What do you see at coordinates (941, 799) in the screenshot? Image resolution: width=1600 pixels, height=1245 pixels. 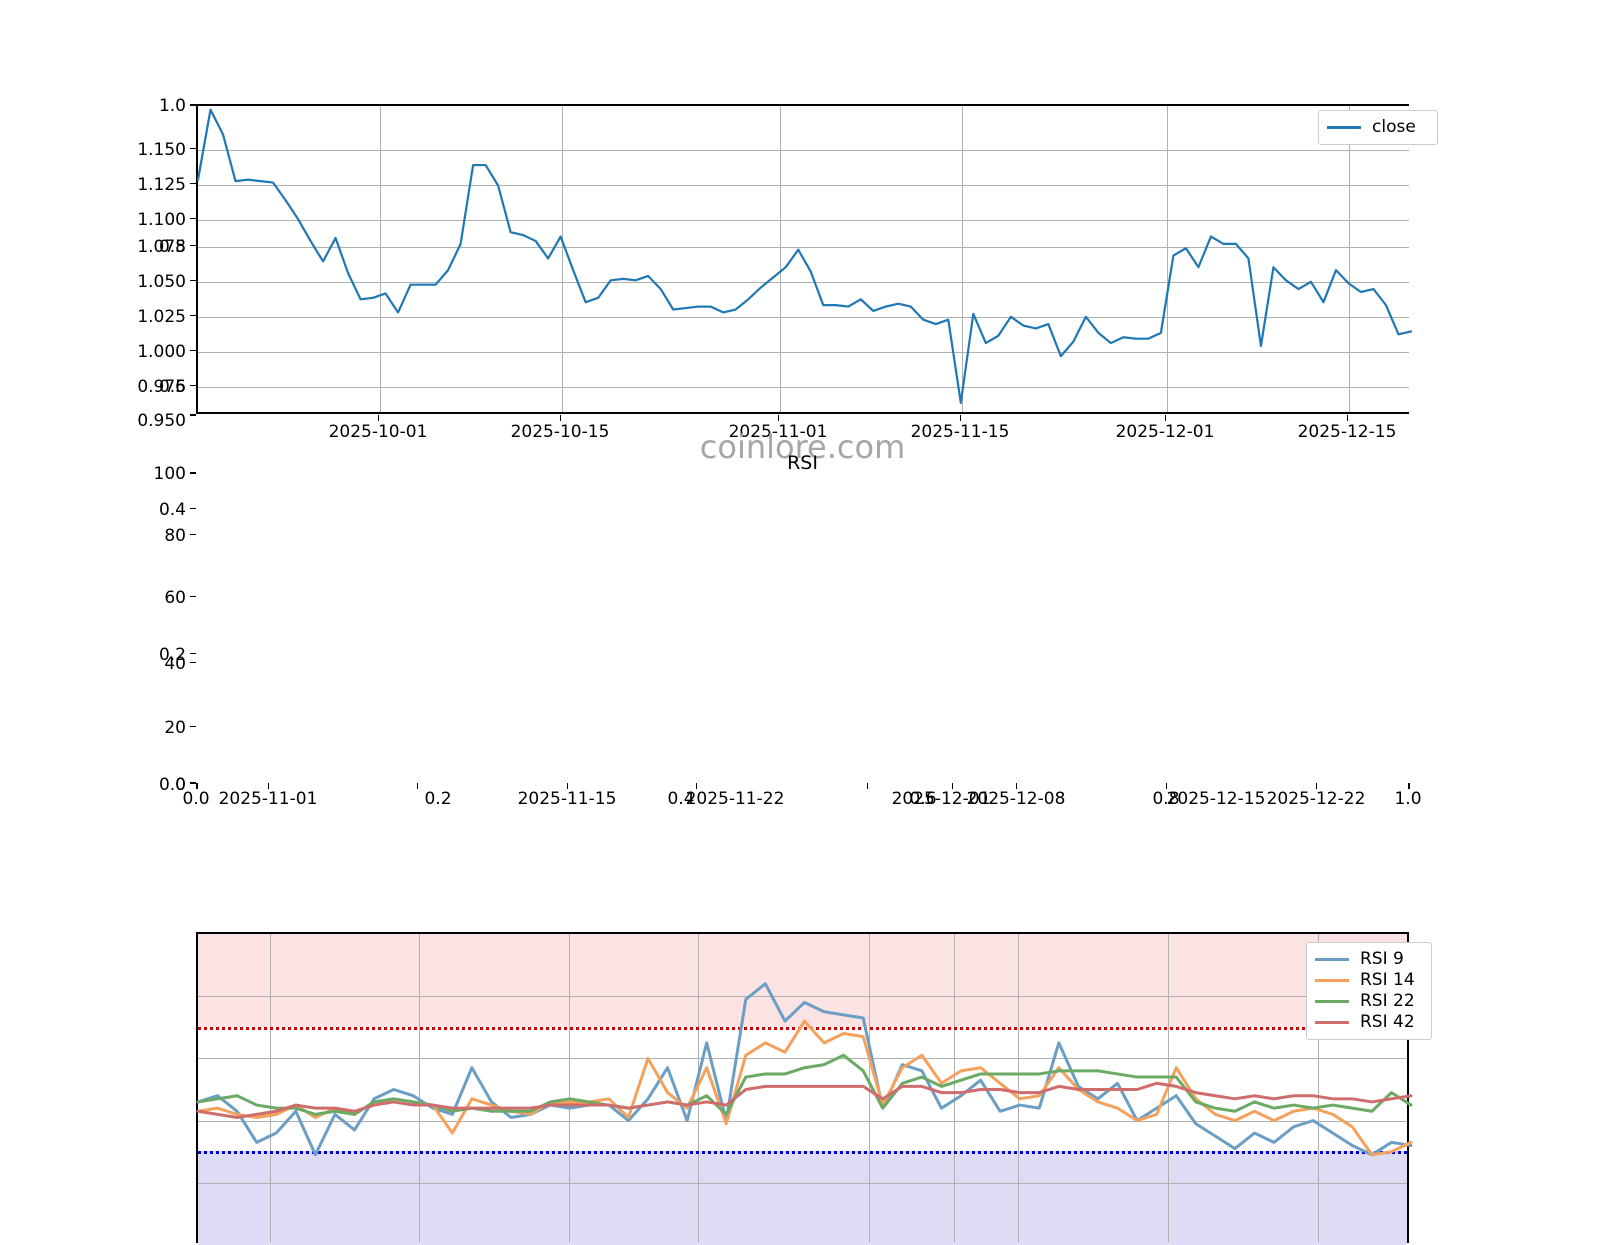 I see `rsi-x-tick-label: 2025-12-01` at bounding box center [941, 799].